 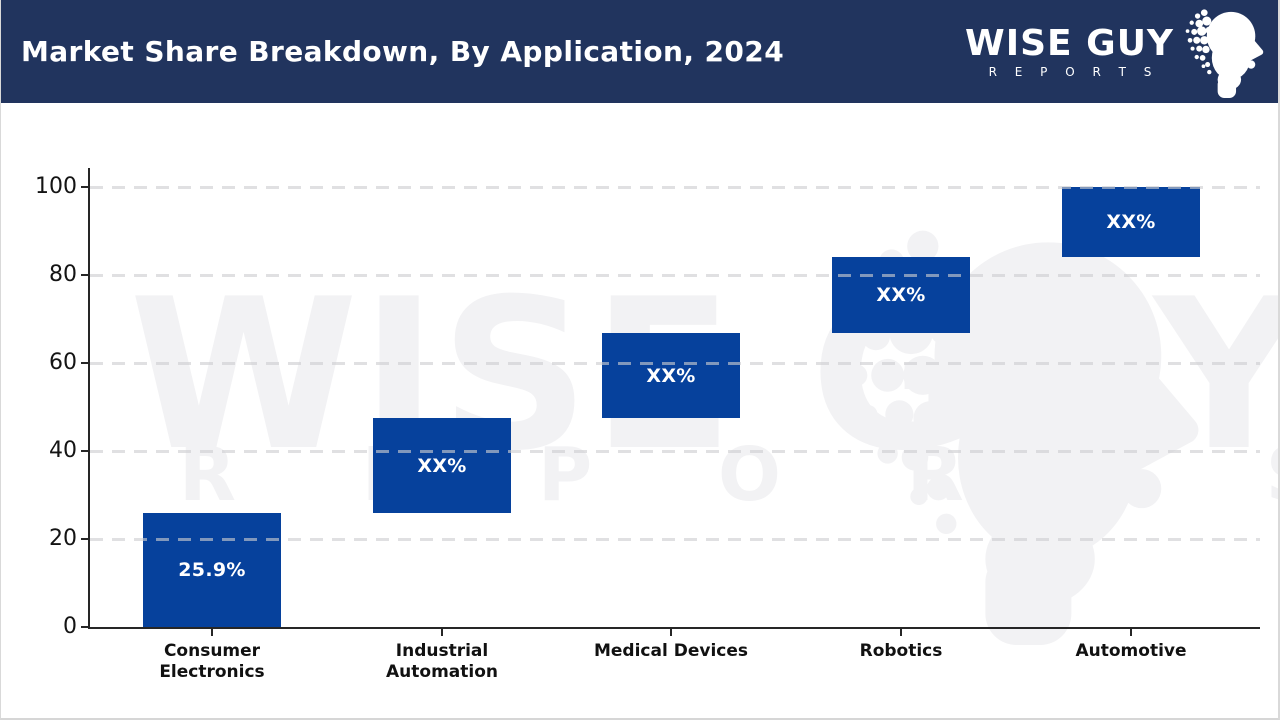 I want to click on x-axis-category-label: Robotics, so click(x=901, y=651).